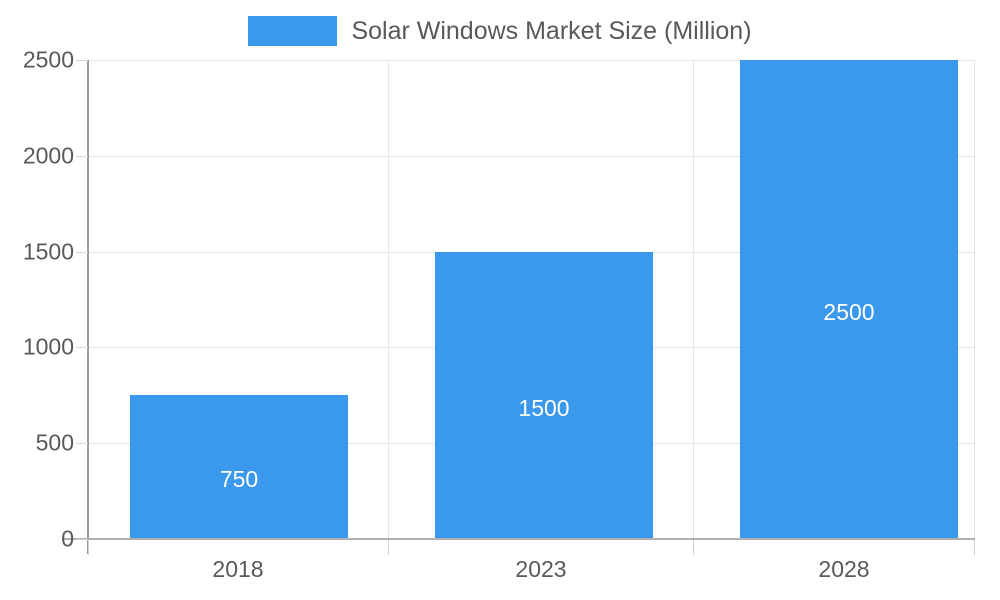 The image size is (1000, 600). I want to click on x-axis-tick-label-2023: 2023, so click(541, 569).